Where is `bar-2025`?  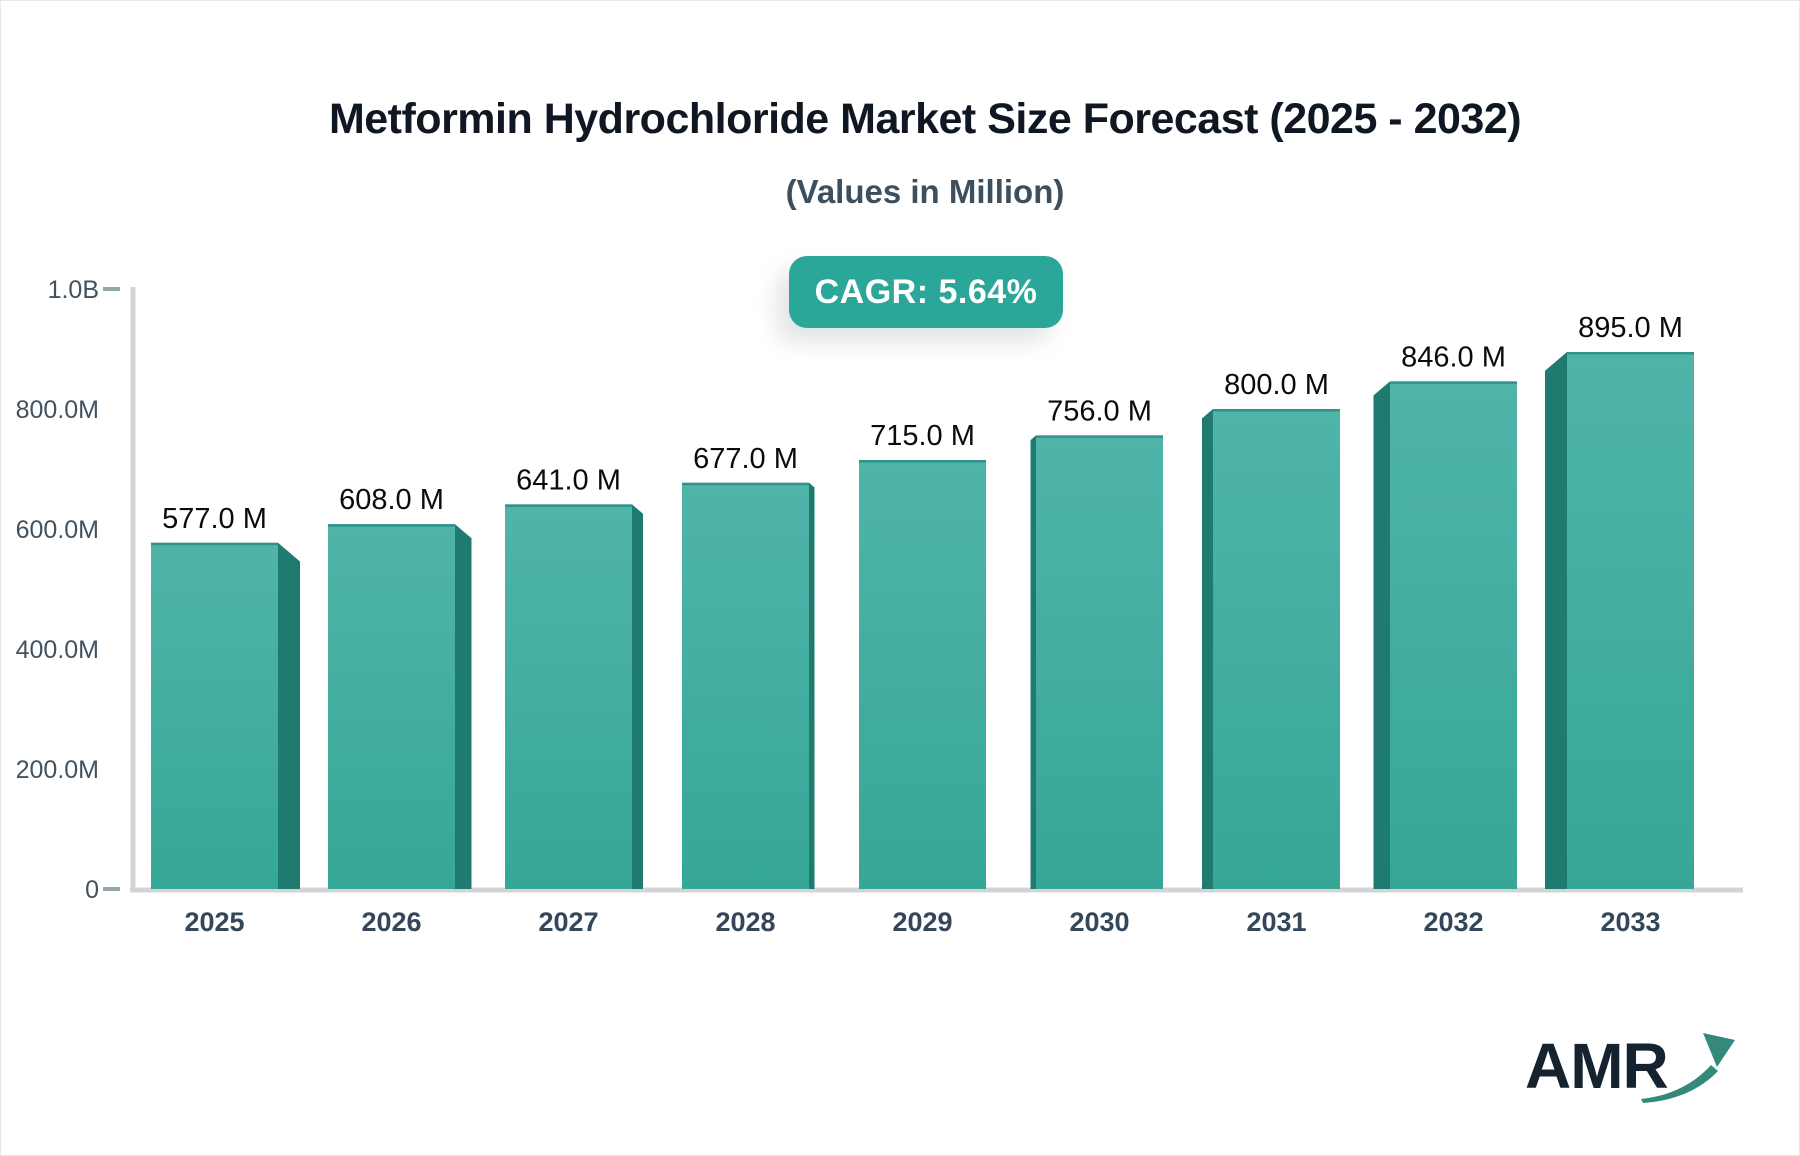 bar-2025 is located at coordinates (214, 715).